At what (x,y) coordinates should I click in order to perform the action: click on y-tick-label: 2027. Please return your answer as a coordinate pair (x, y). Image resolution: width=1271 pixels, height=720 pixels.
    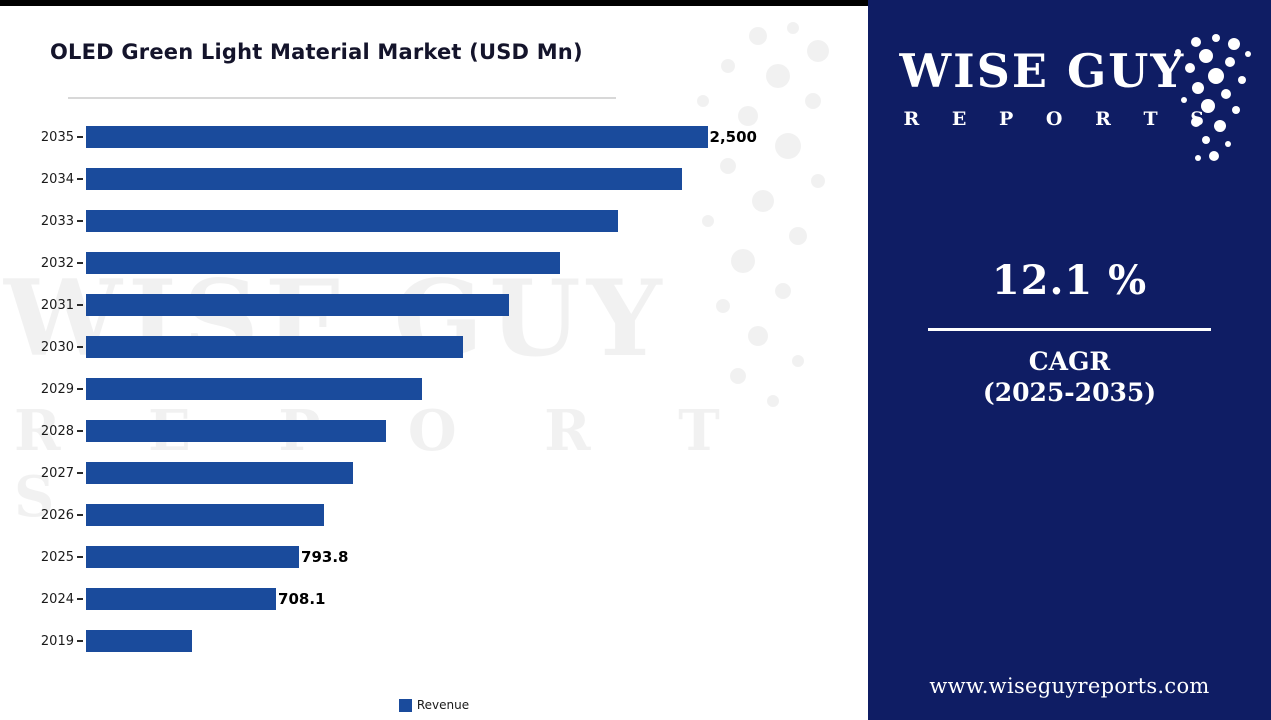
    Looking at the image, I should click on (57, 473).